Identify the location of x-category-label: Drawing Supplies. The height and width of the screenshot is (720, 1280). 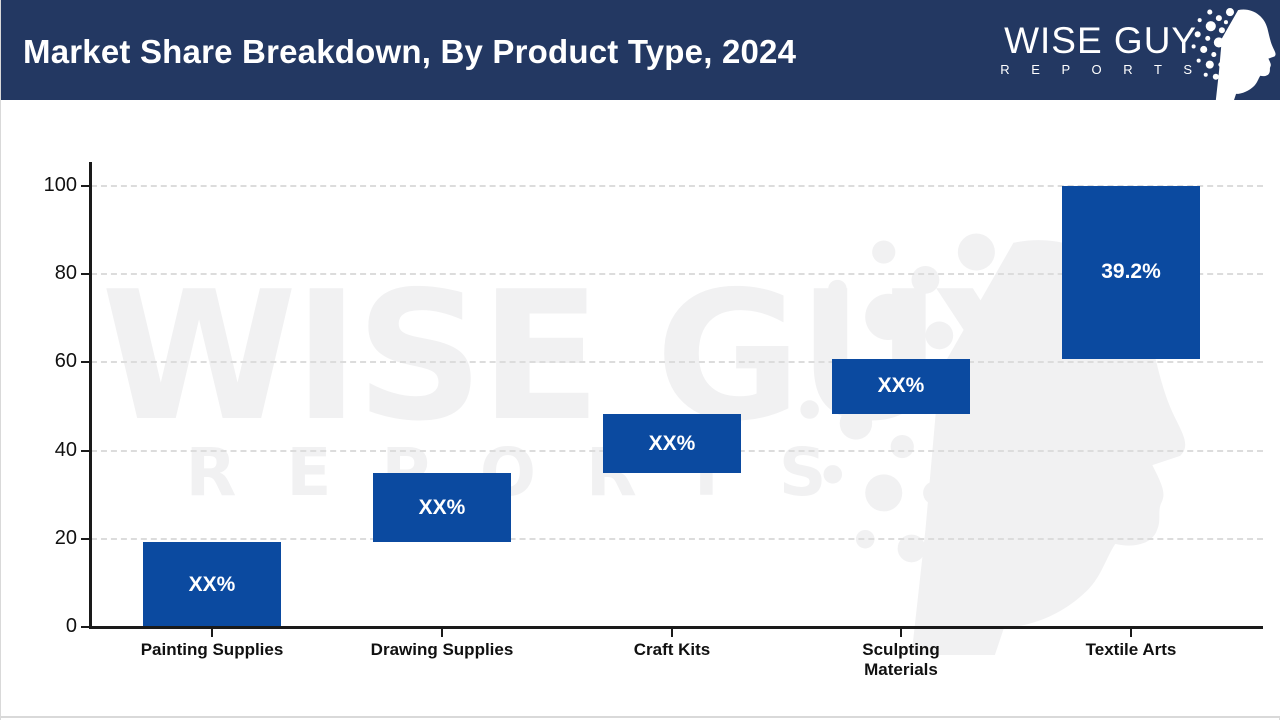
(442, 649).